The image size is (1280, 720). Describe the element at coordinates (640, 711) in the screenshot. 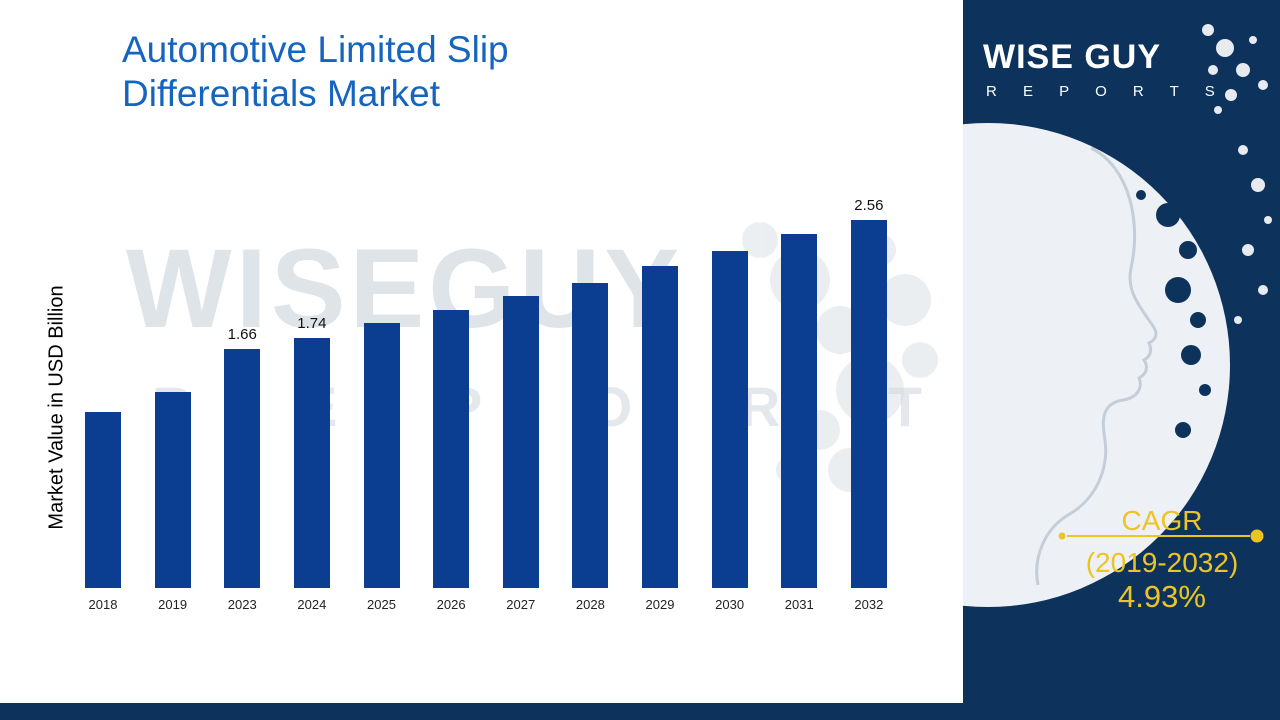

I see `footer-bar` at that location.